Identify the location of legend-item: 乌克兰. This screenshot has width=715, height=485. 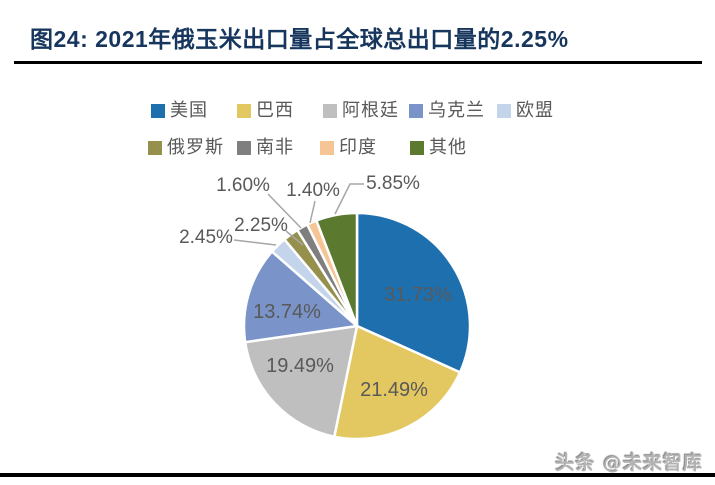
(447, 111).